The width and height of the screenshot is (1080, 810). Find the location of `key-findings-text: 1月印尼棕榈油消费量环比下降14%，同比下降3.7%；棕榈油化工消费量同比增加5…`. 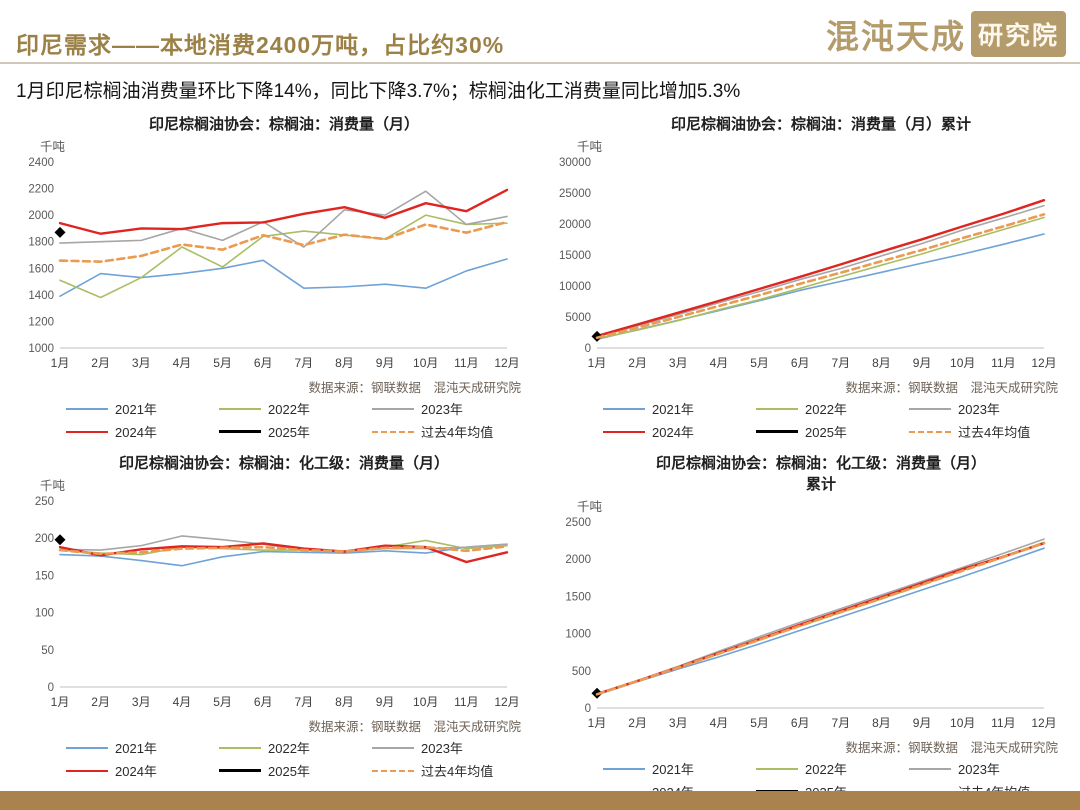

key-findings-text: 1月印尼棕榈油消费量环比下降14%，同比下降3.7%；棕榈油化工消费量同比增加5… is located at coordinates (378, 91).